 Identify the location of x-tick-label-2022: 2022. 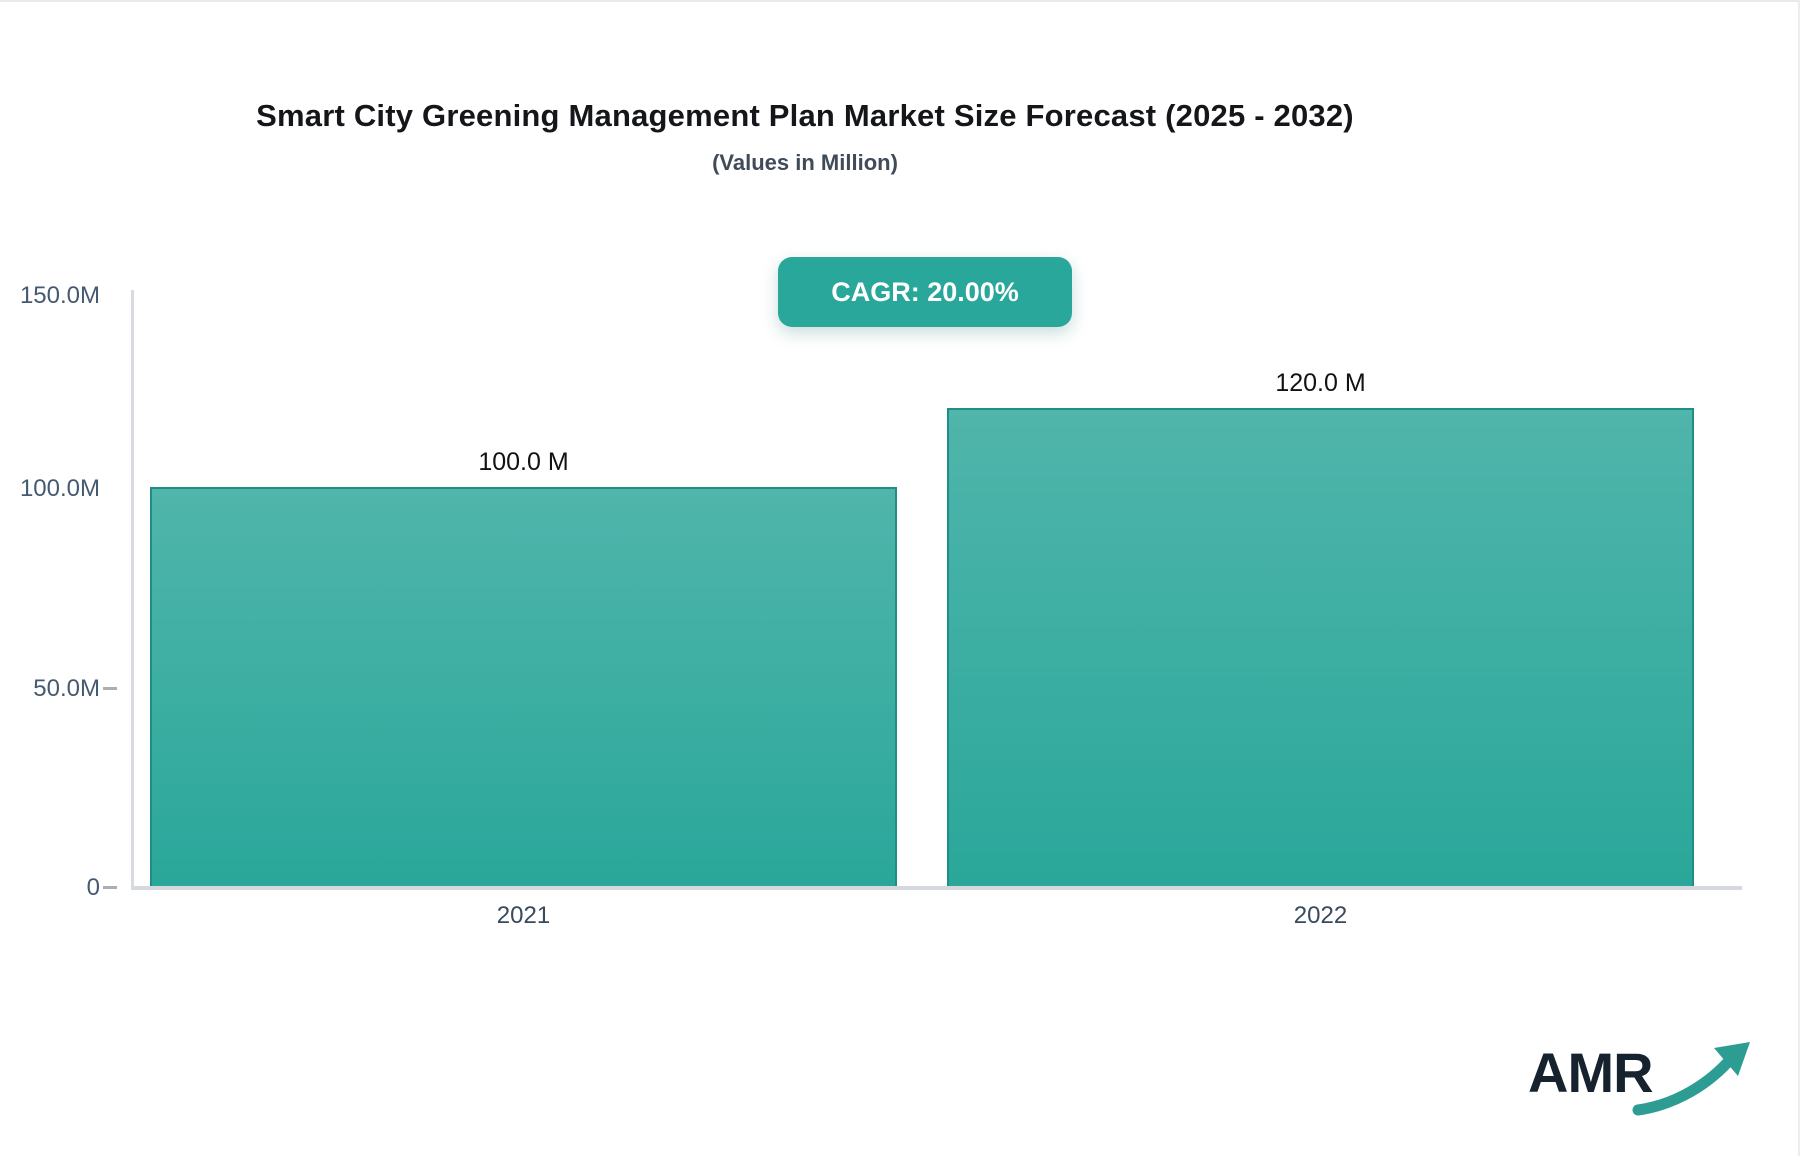
(1320, 915).